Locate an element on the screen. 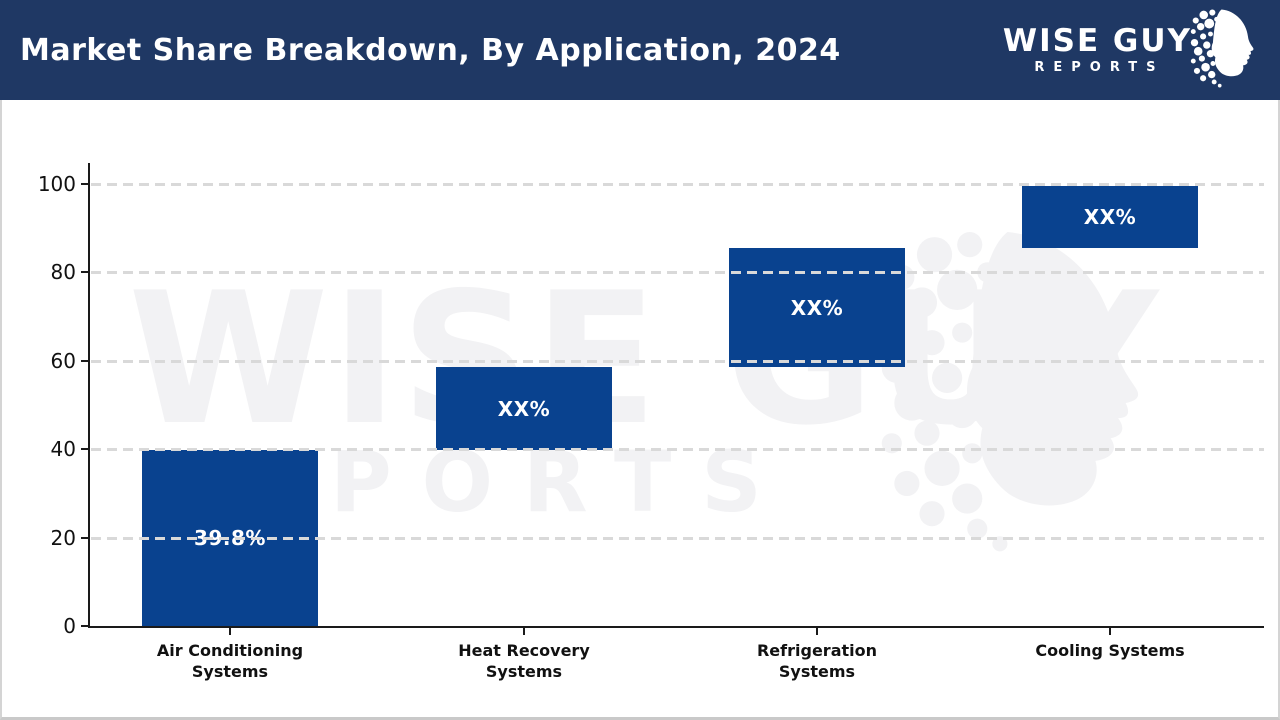  y-tick-label-20: 20 is located at coordinates (63, 537).